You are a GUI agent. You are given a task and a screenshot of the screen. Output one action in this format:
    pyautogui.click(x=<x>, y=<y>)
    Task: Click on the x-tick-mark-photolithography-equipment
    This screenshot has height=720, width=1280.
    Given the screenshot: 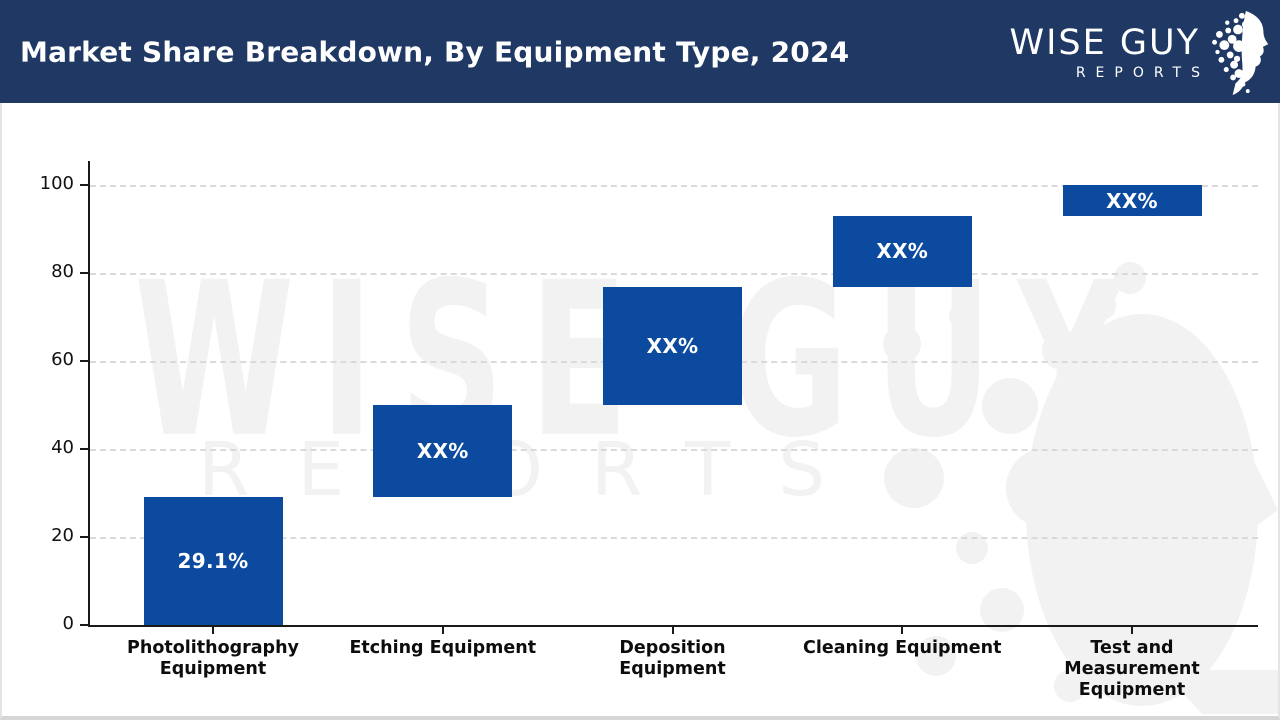 What is the action you would take?
    pyautogui.click(x=213, y=630)
    